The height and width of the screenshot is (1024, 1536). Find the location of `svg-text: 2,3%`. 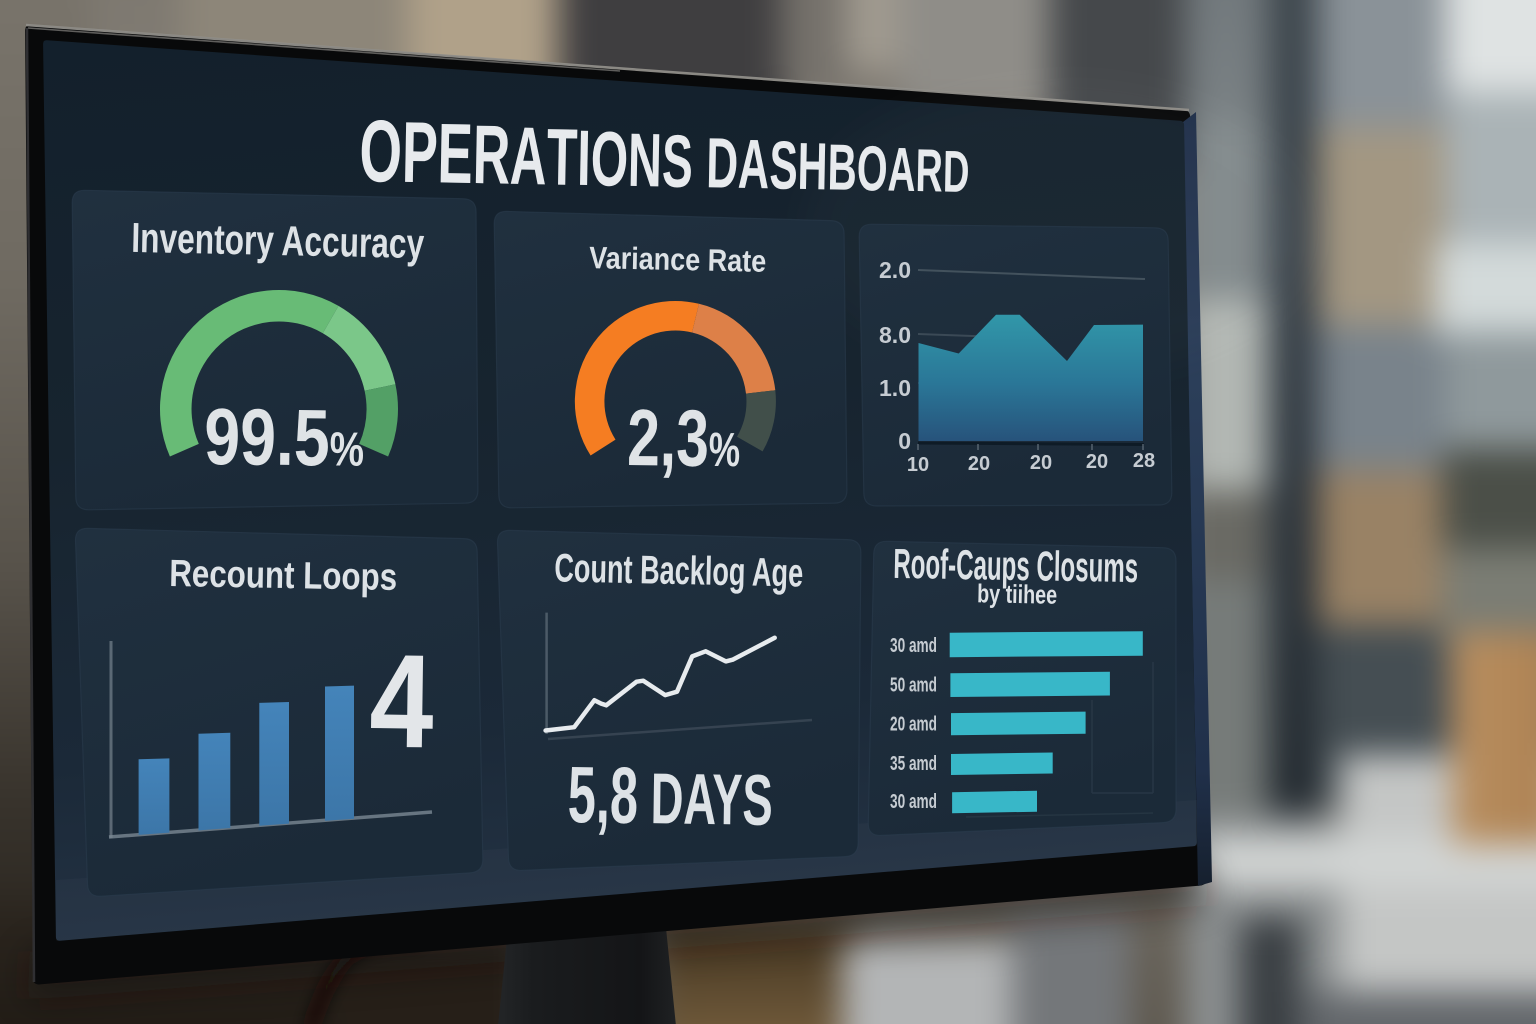

svg-text: 2,3% is located at coordinates (684, 437).